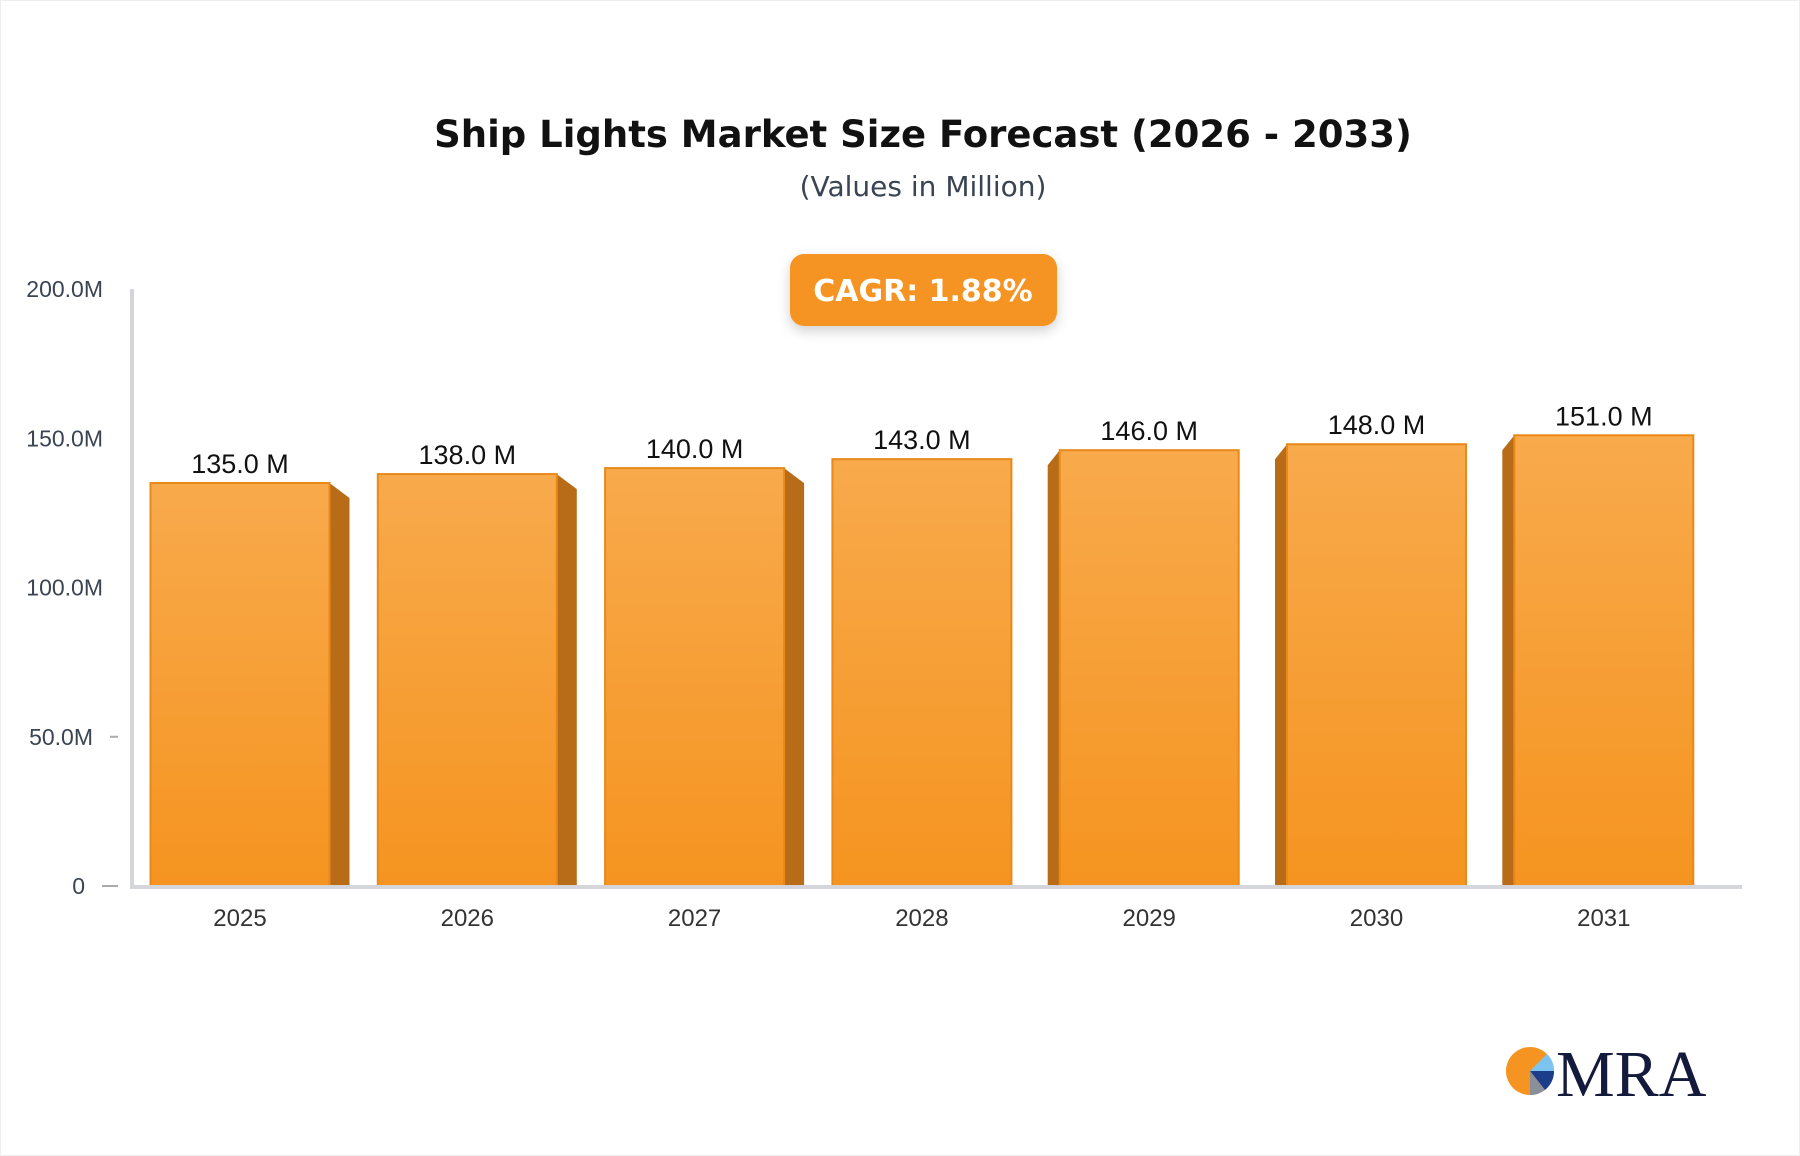 Image resolution: width=1800 pixels, height=1156 pixels. What do you see at coordinates (467, 918) in the screenshot?
I see `x-tick-label: 2026` at bounding box center [467, 918].